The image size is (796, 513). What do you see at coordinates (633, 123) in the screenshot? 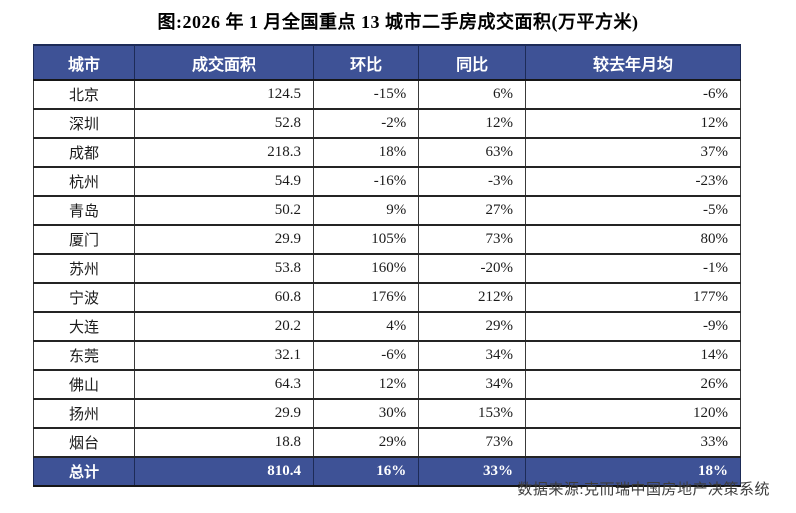
I see `cell-vs-avg: 12%` at bounding box center [633, 123].